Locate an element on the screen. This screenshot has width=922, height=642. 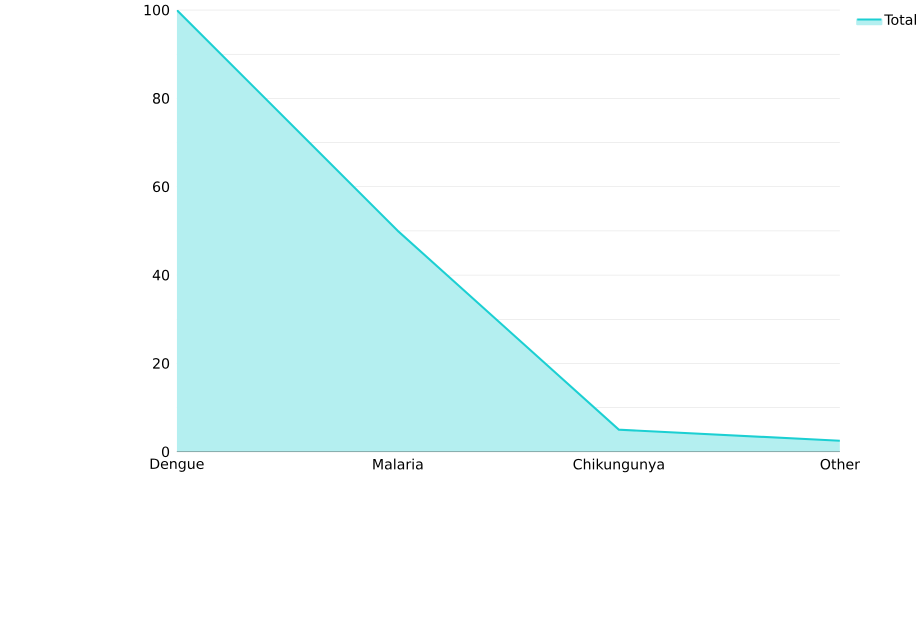
x-tick-label: Other is located at coordinates (840, 464).